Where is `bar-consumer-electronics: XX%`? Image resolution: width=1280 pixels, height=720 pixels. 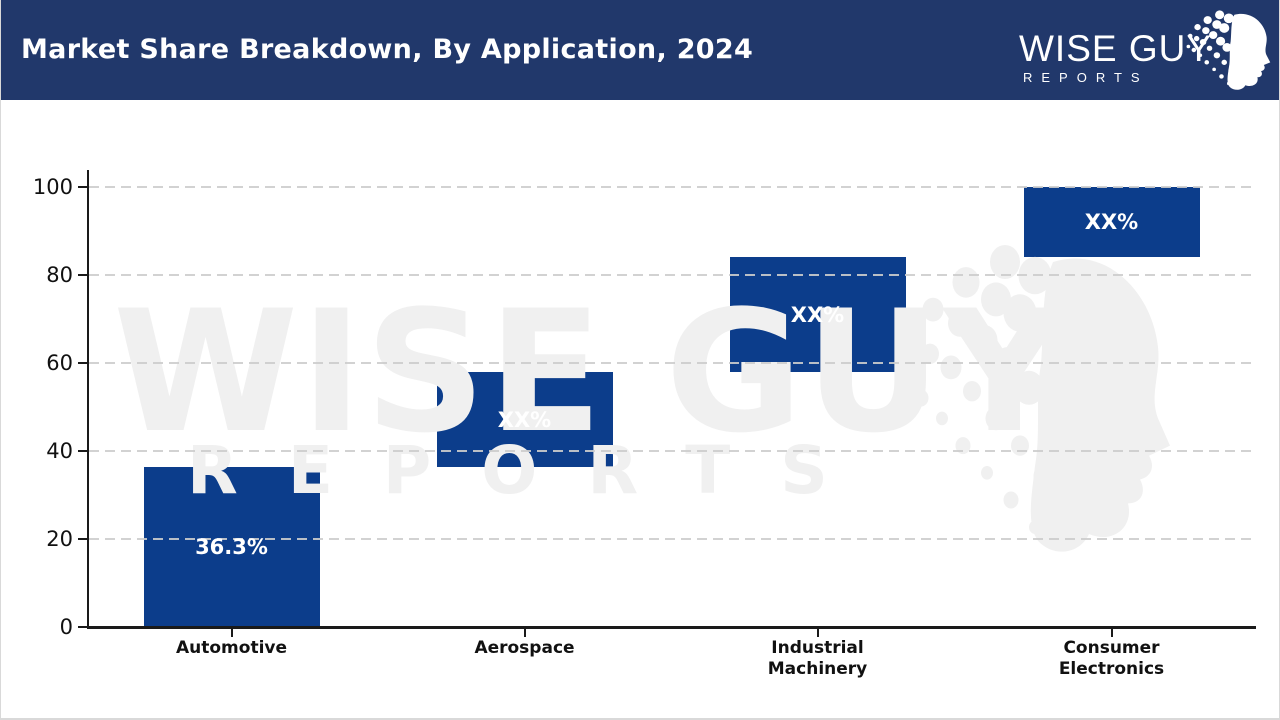 bar-consumer-electronics: XX% is located at coordinates (1111, 222).